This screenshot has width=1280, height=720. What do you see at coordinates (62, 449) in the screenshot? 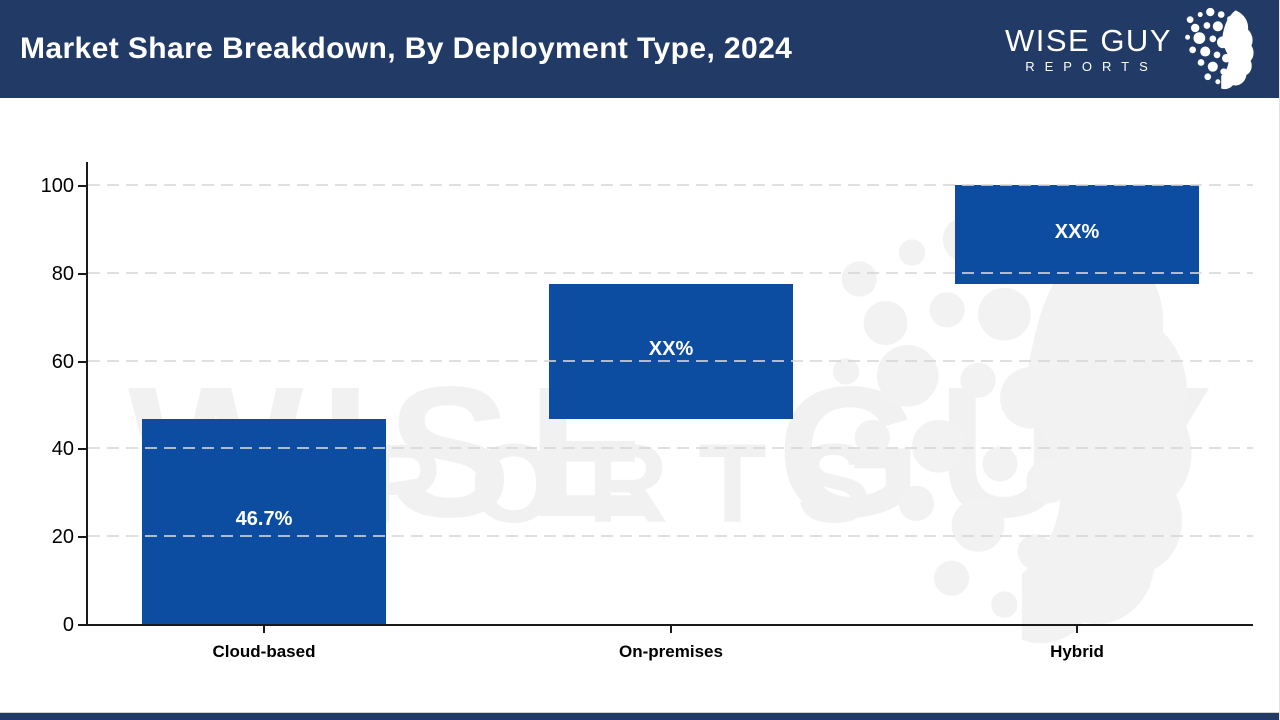
I see `y-tick-label-40: 40` at bounding box center [62, 449].